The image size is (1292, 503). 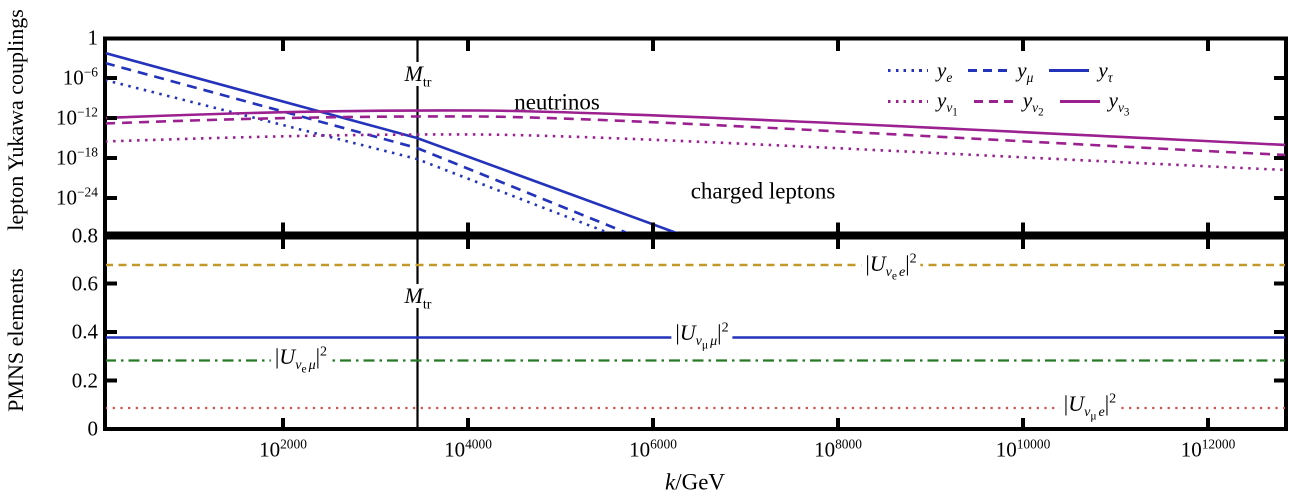 What do you see at coordinates (1023, 449) in the screenshot?
I see `x-tick-label: 1010000` at bounding box center [1023, 449].